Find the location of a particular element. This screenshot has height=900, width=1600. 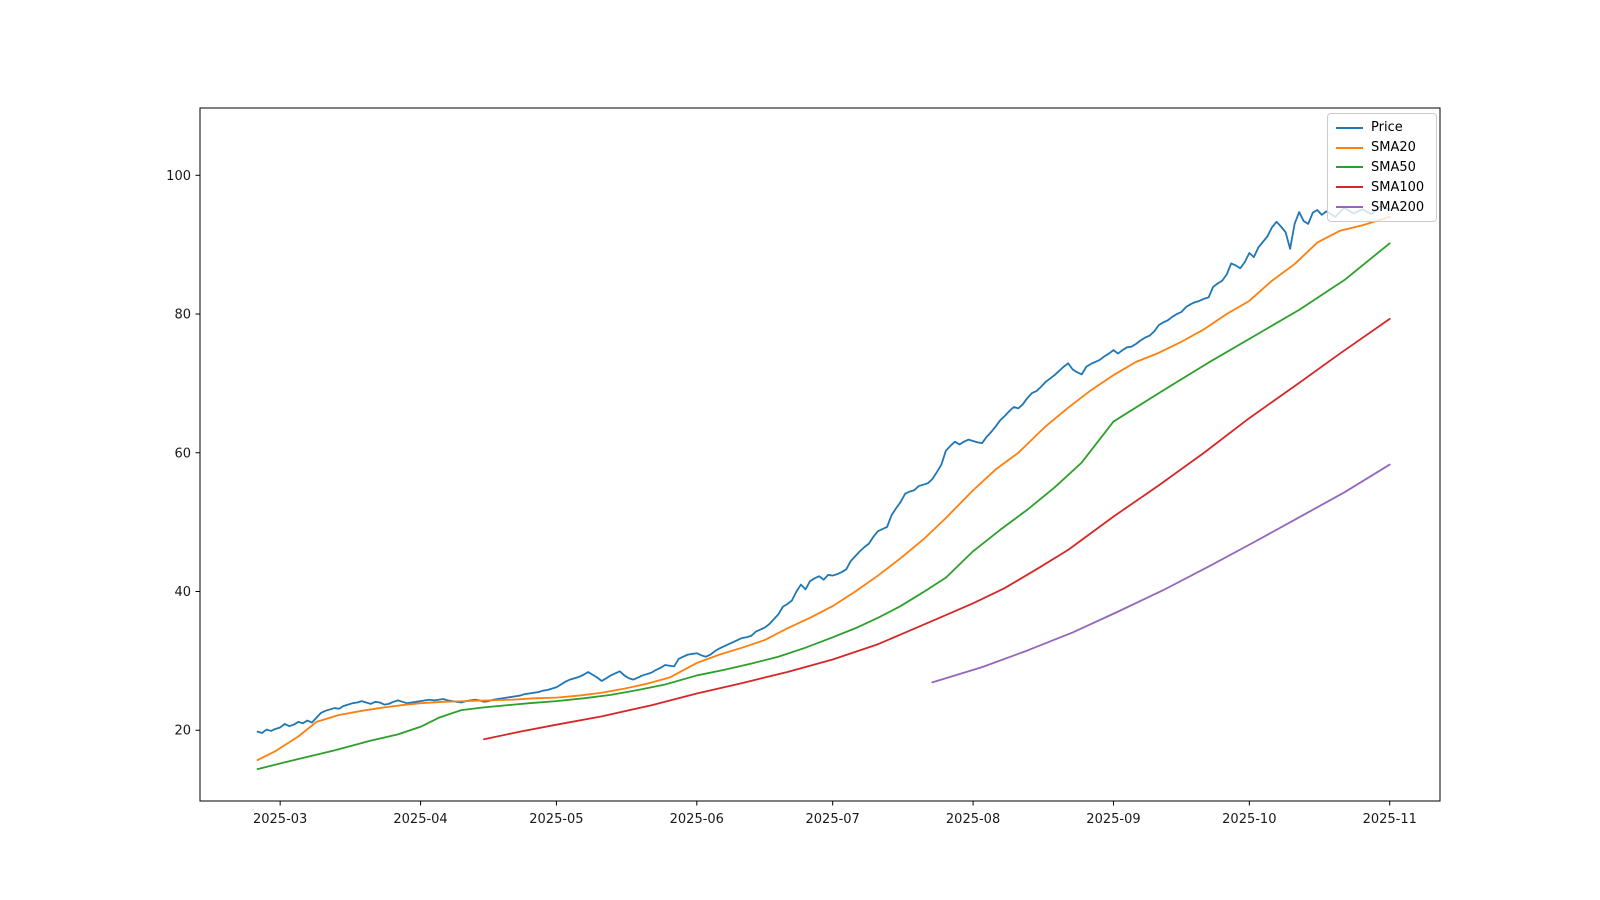

legend-label: SMA50 is located at coordinates (1393, 167).